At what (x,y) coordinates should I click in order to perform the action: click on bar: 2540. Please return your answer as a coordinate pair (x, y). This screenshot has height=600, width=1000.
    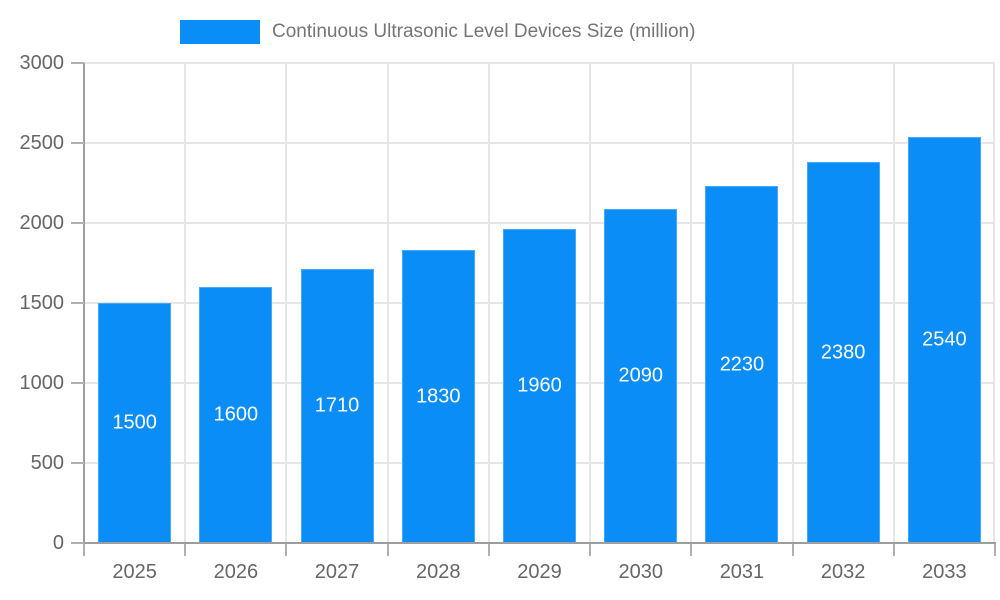
    Looking at the image, I should click on (944, 339).